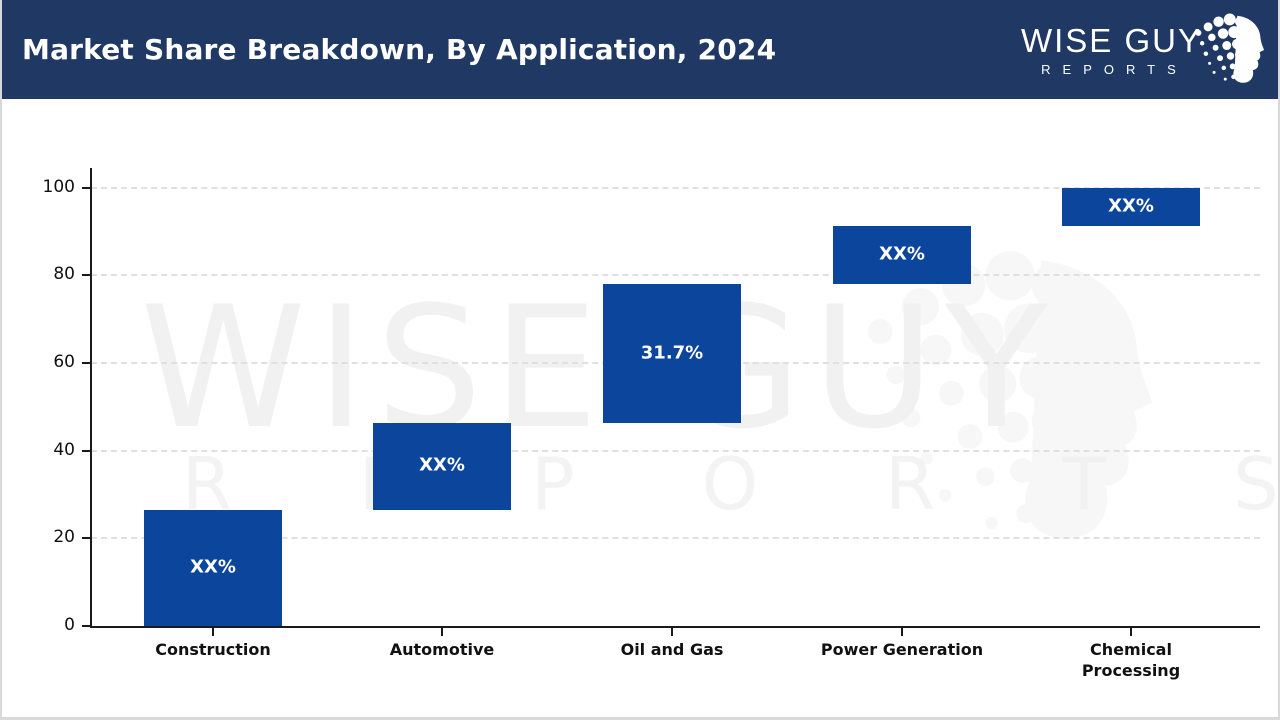  Describe the element at coordinates (69, 625) in the screenshot. I see `y-tick-label-0: 0` at that location.